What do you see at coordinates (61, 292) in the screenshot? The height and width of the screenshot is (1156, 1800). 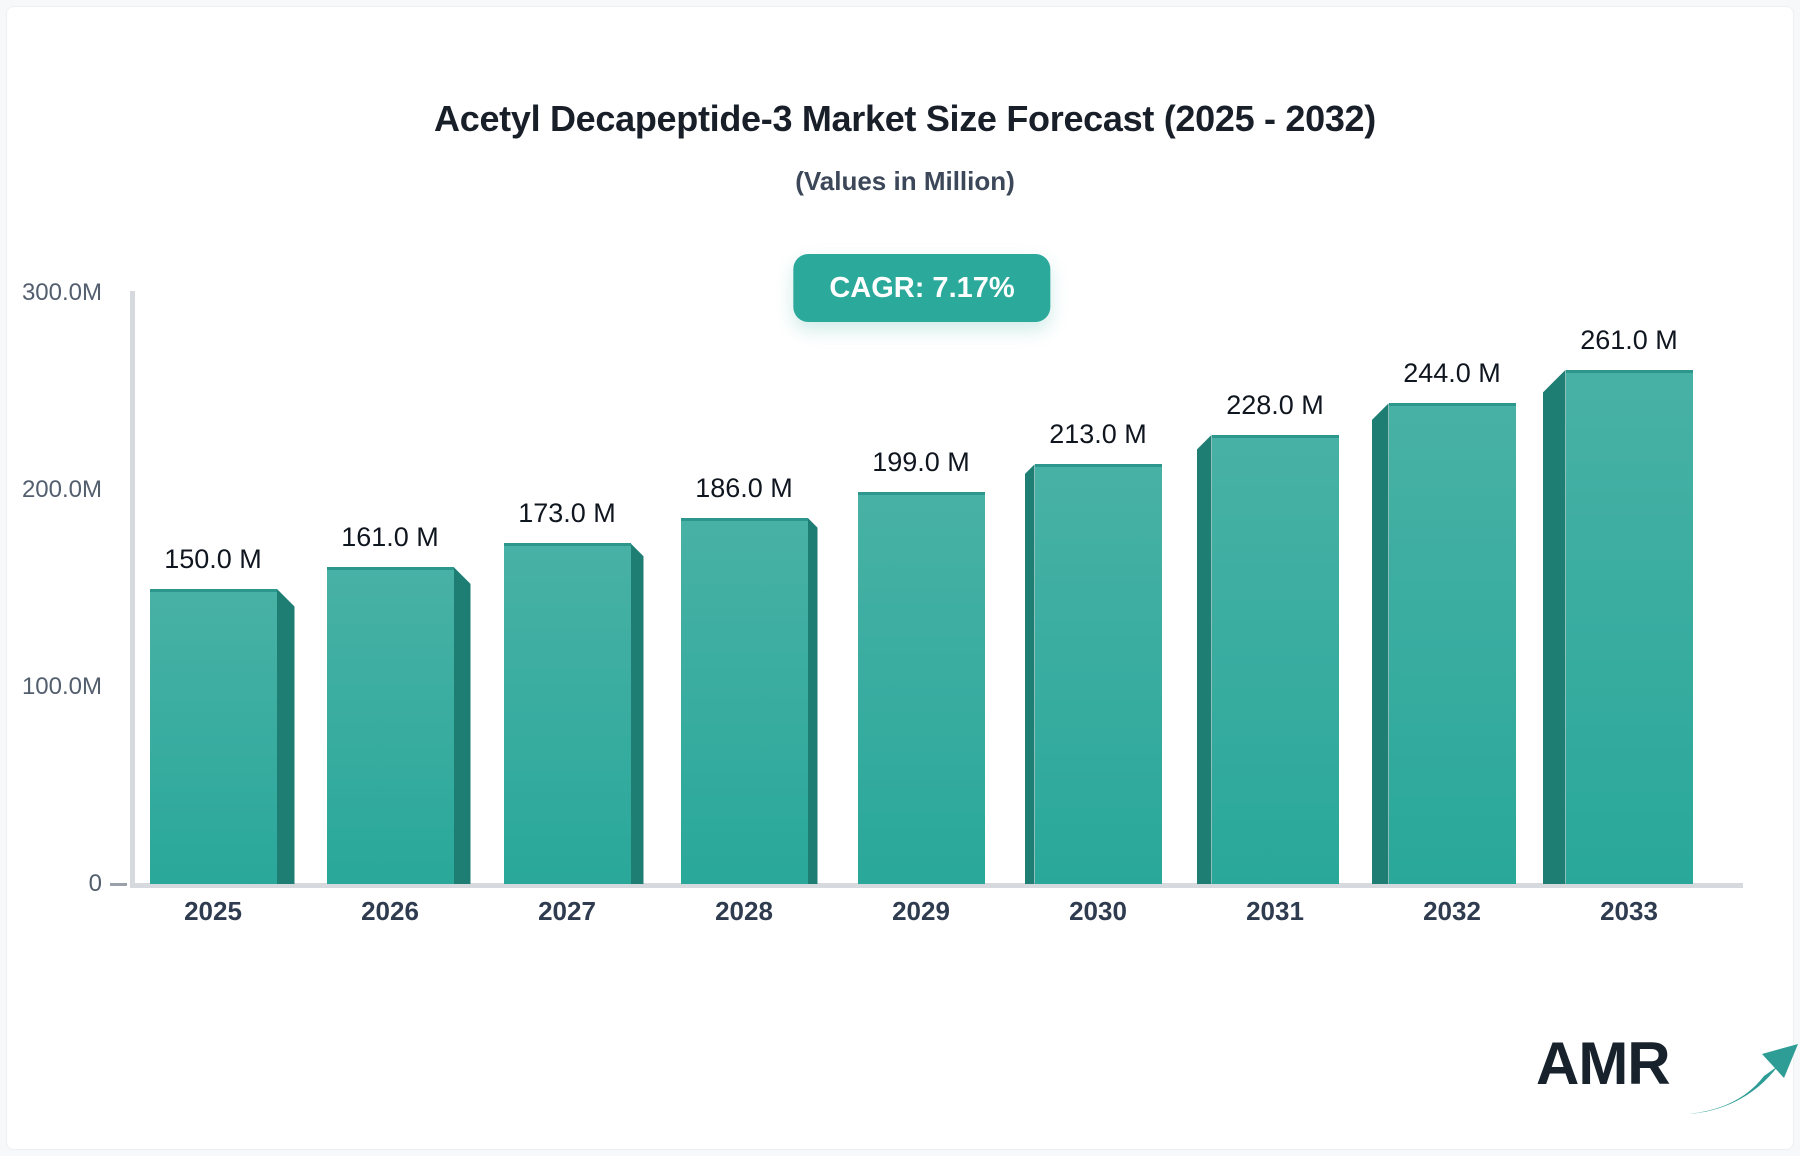 I see `y-tick-label: 300.0M` at bounding box center [61, 292].